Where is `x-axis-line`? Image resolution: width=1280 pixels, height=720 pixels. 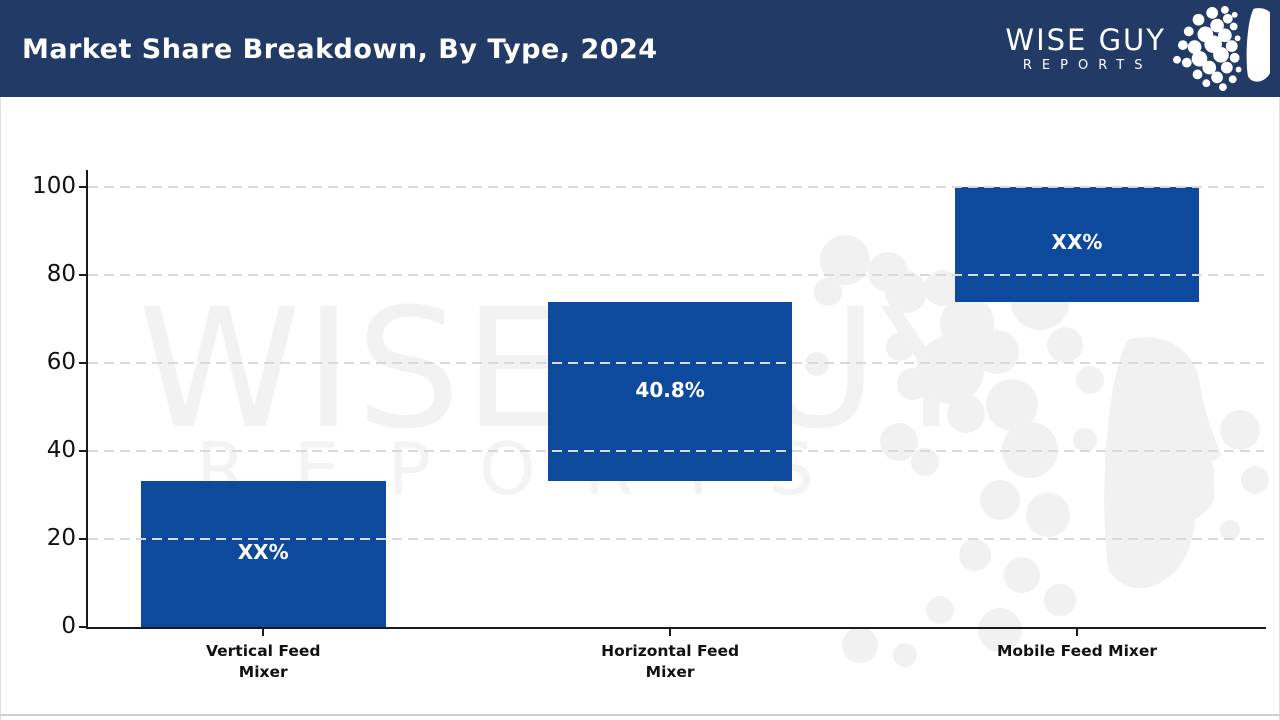 x-axis-line is located at coordinates (676, 628).